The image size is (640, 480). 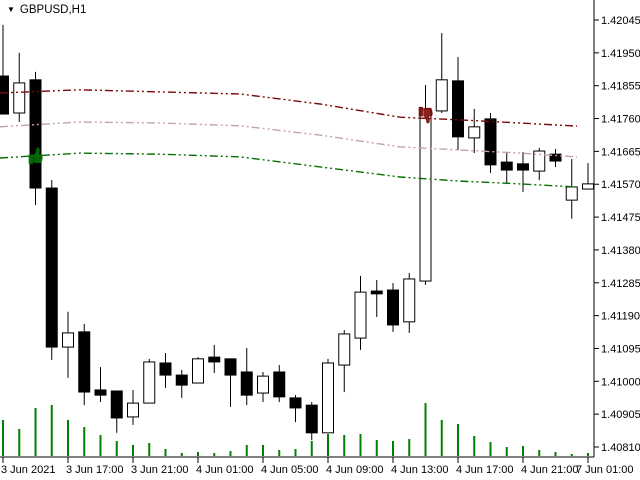 What do you see at coordinates (46, 10) in the screenshot?
I see `symbol-label: ▼ GBPUSD,H1` at bounding box center [46, 10].